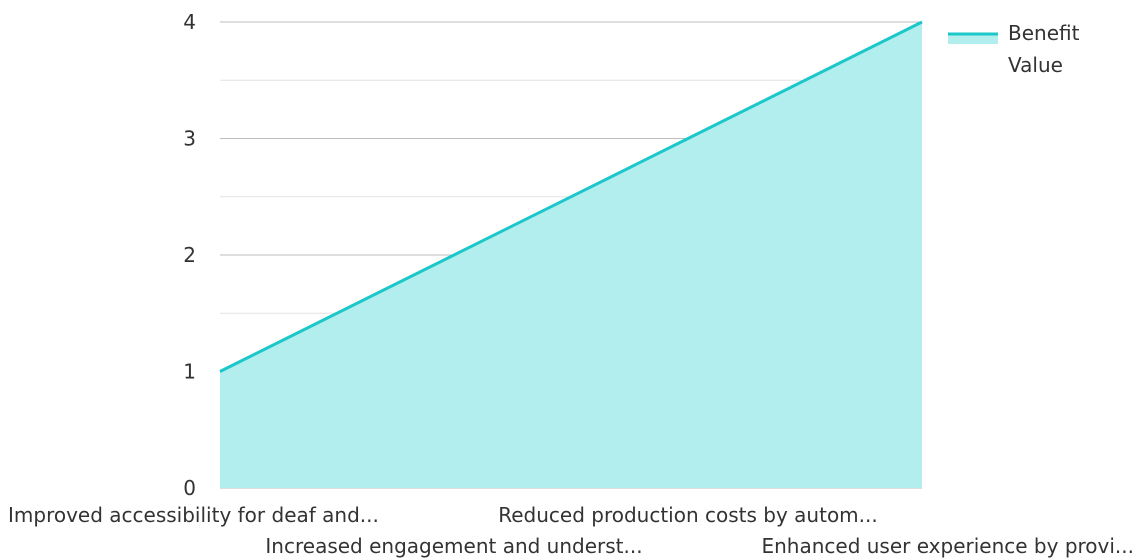 The width and height of the screenshot is (1140, 558). Describe the element at coordinates (189, 372) in the screenshot. I see `y-tick-label: 1` at that location.